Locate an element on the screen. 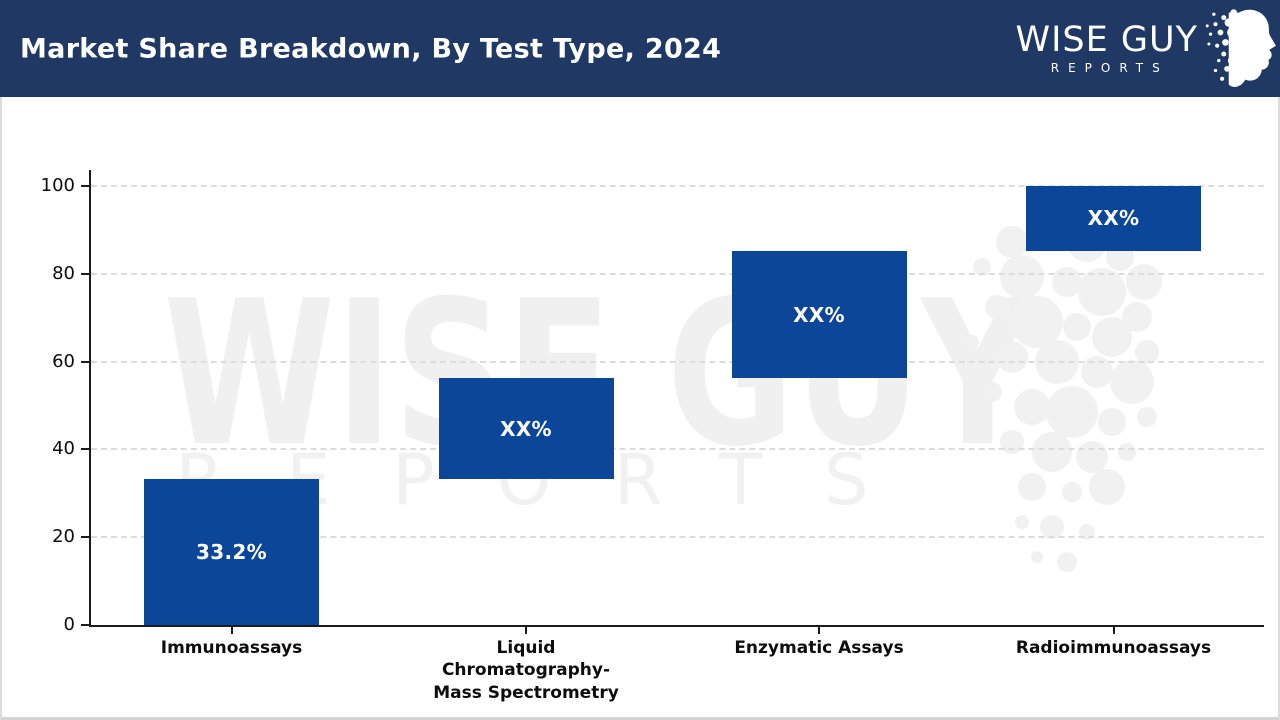 This screenshot has width=1280, height=720. x-axis is located at coordinates (676, 626).